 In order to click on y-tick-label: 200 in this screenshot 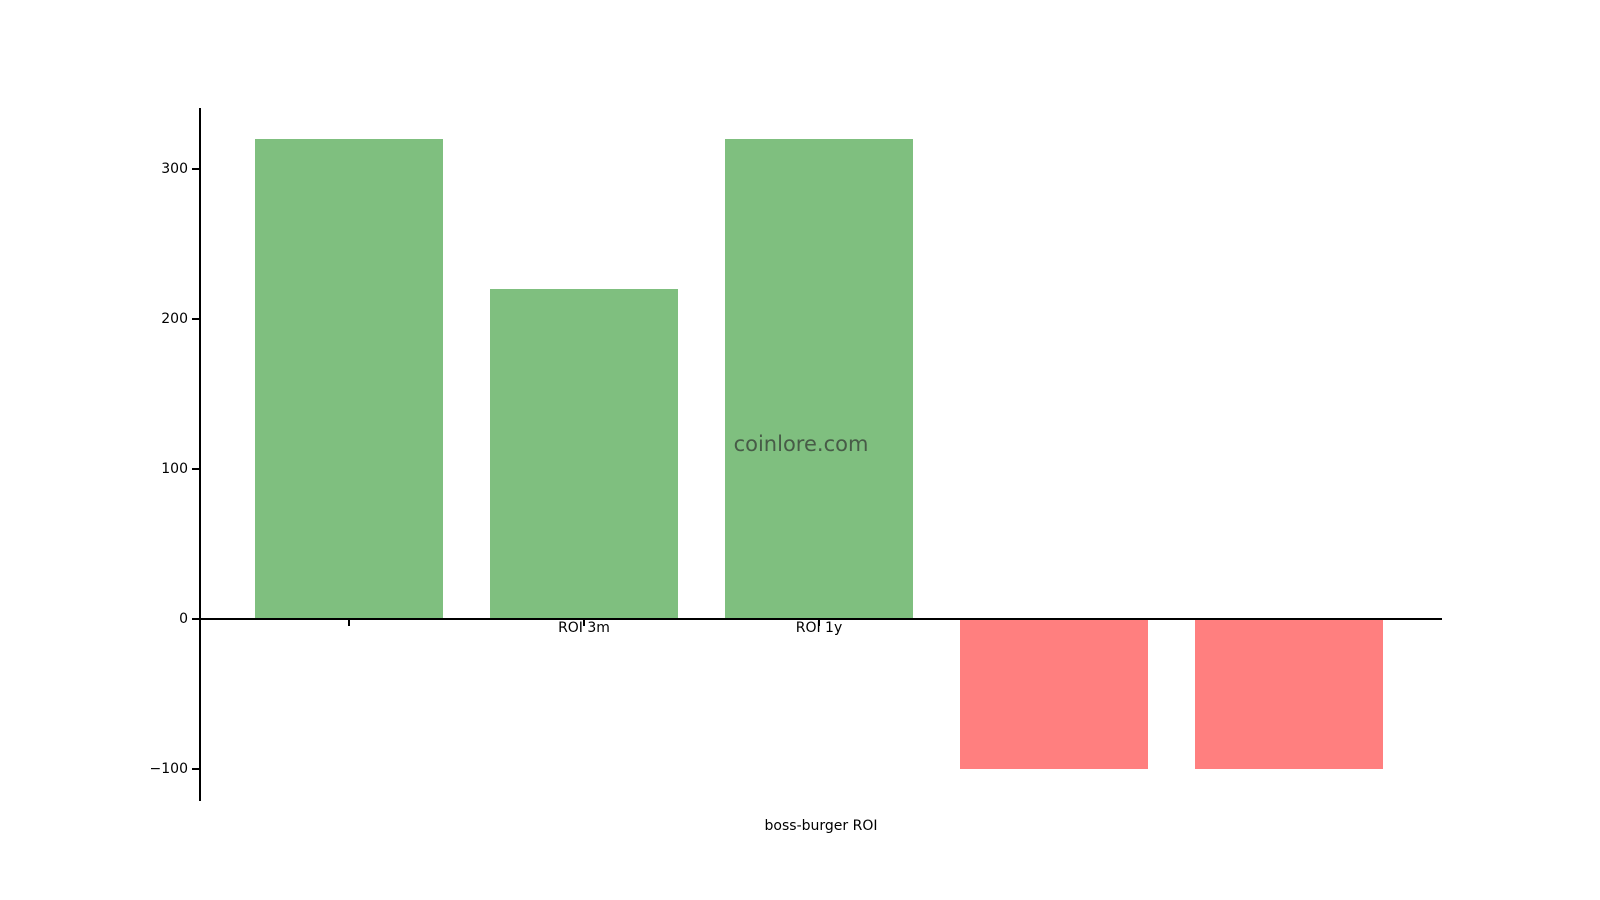, I will do `click(174, 319)`.